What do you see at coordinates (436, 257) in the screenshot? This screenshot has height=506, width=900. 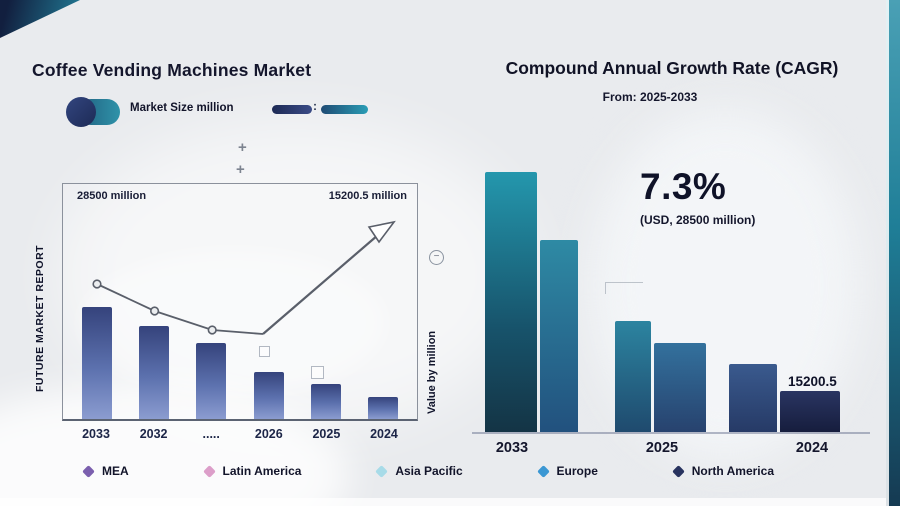 I see `minus-icon: −` at bounding box center [436, 257].